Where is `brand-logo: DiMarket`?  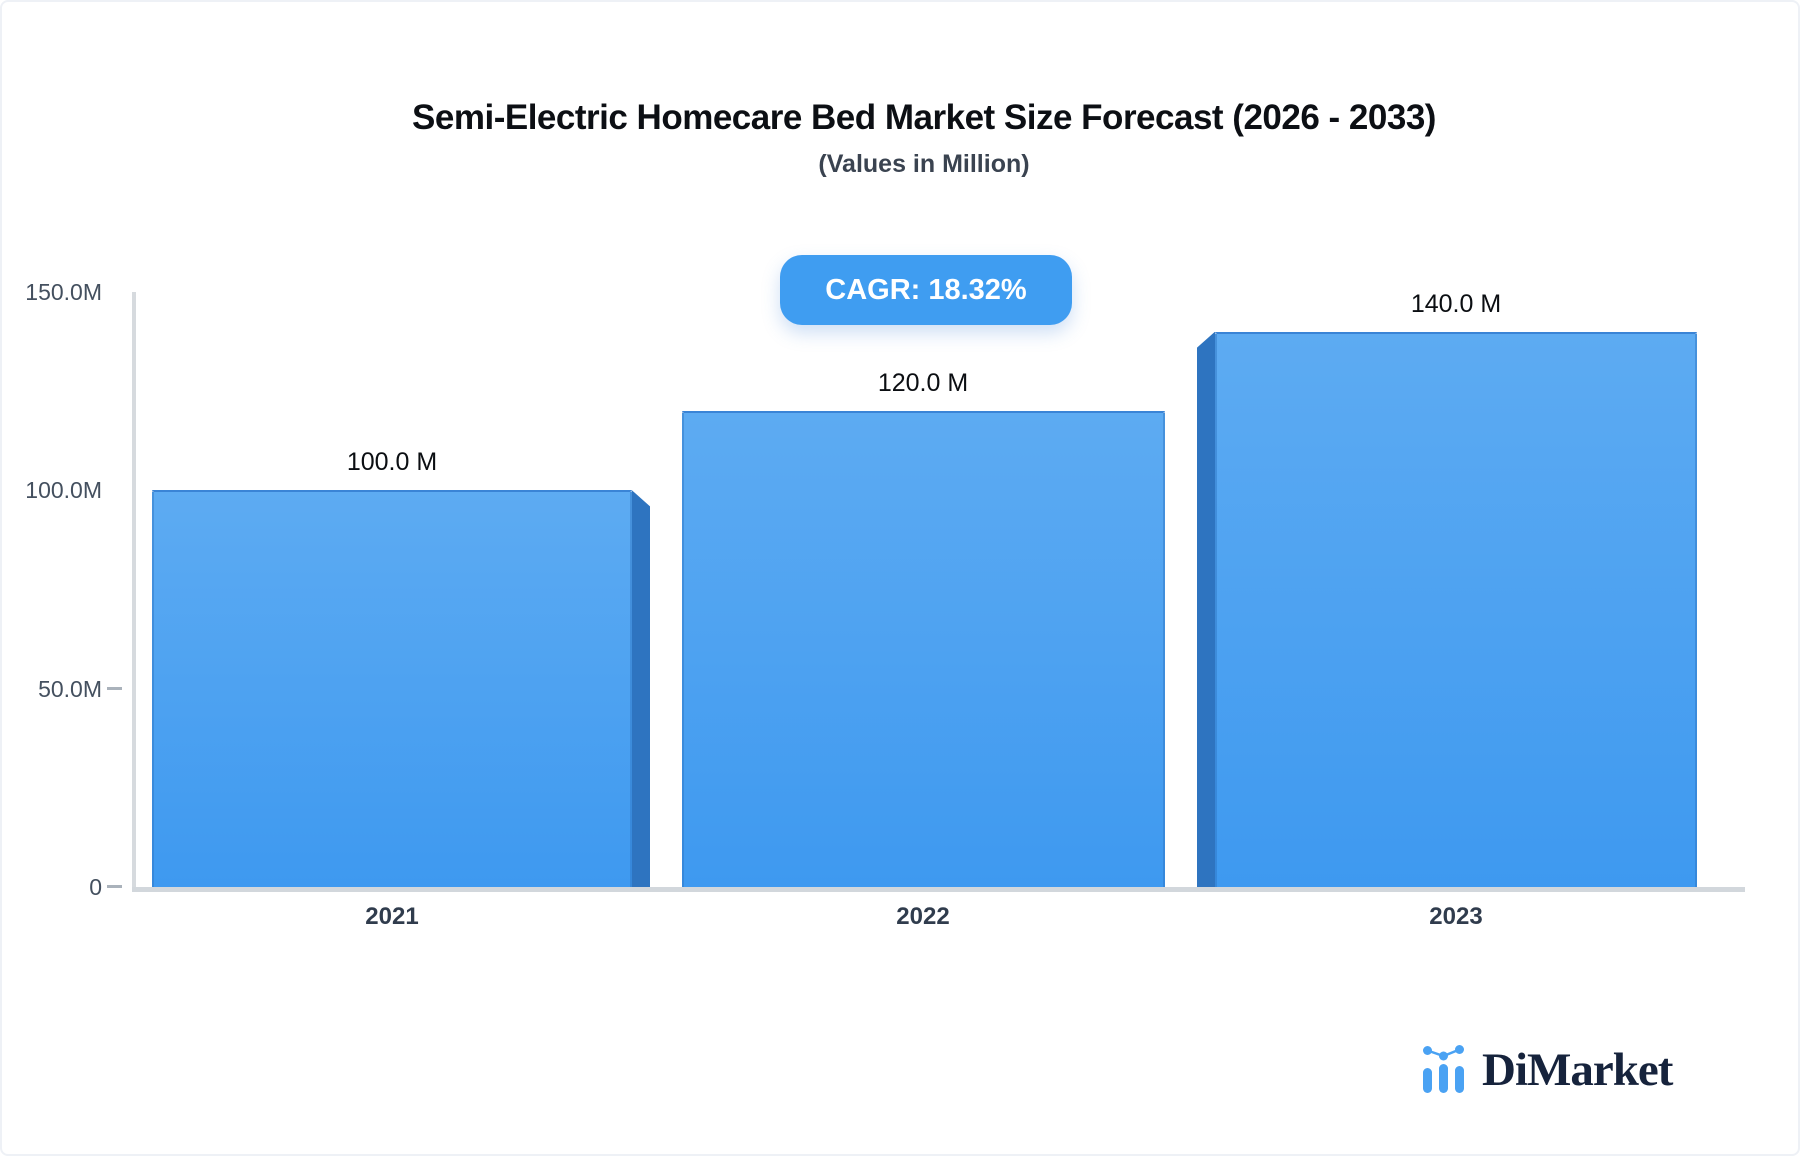 brand-logo: DiMarket is located at coordinates (1547, 1070).